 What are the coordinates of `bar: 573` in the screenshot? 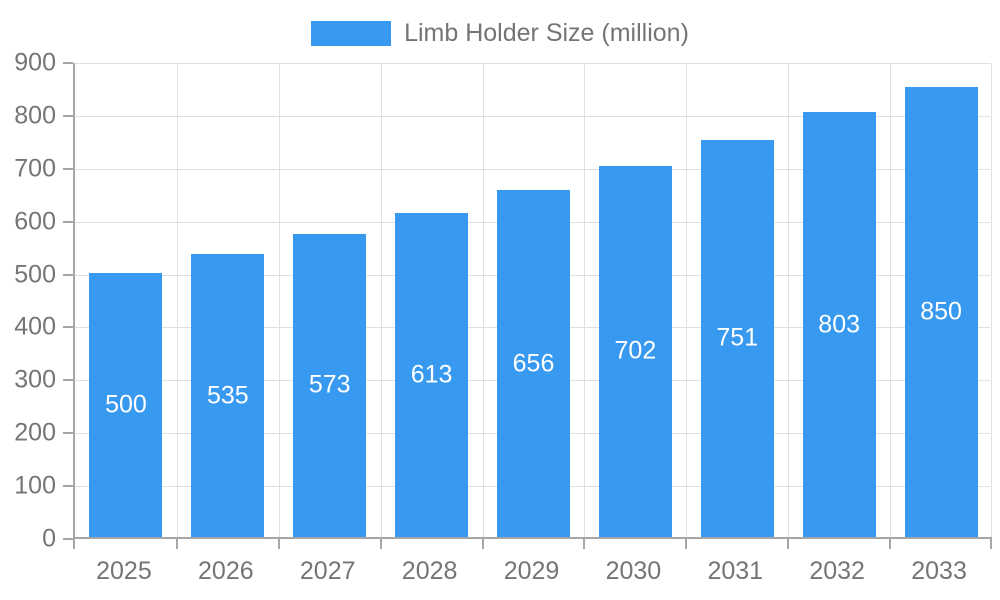 It's located at (330, 385).